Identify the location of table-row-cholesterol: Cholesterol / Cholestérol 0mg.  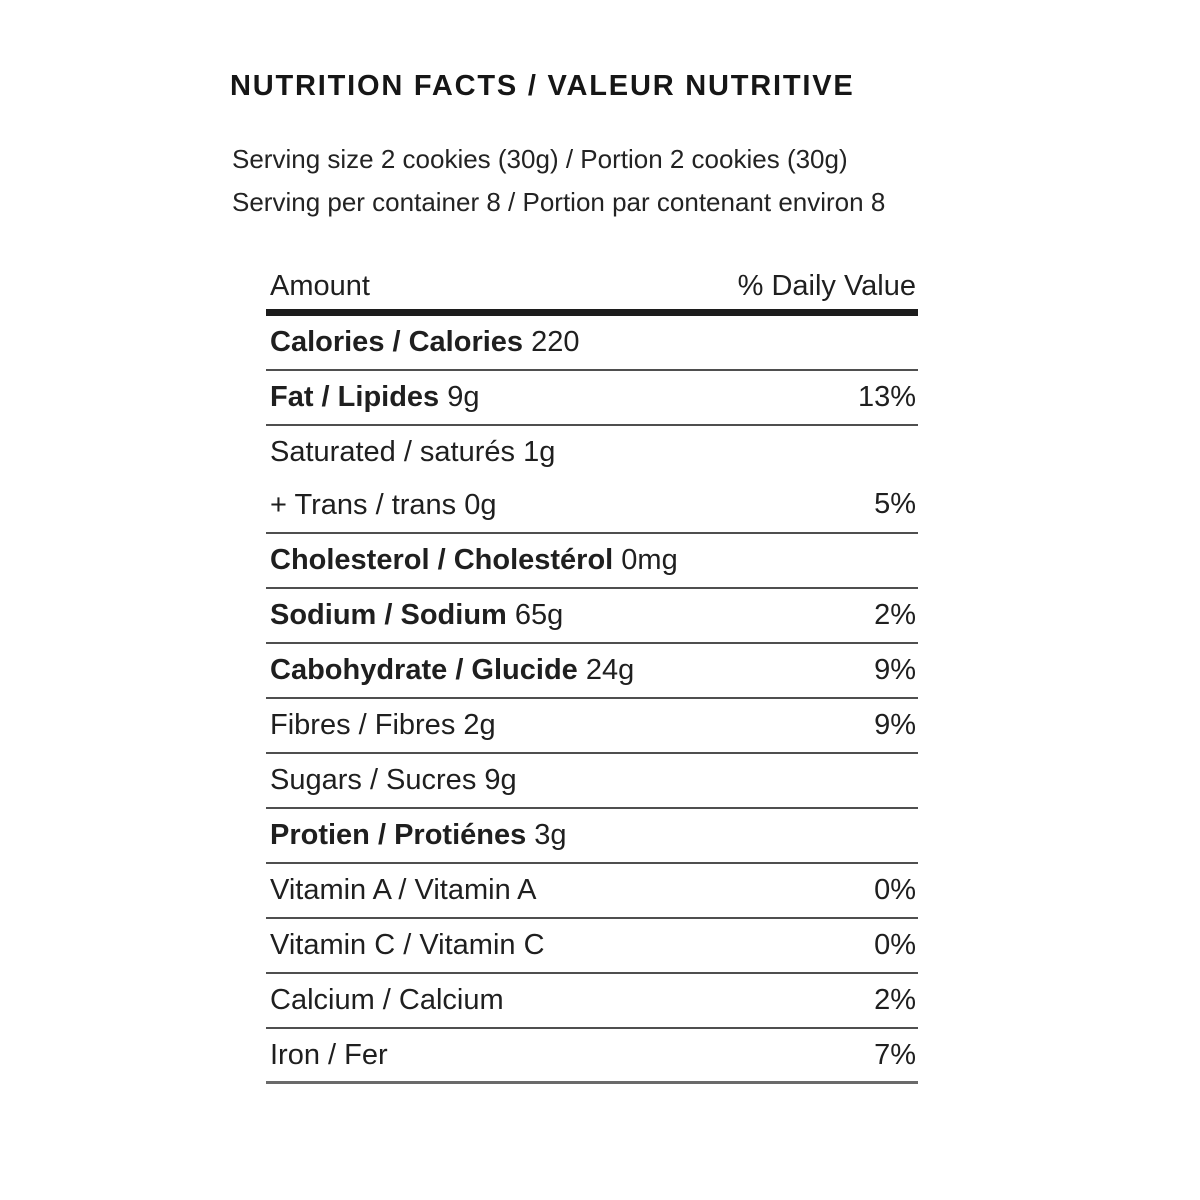
(592, 561).